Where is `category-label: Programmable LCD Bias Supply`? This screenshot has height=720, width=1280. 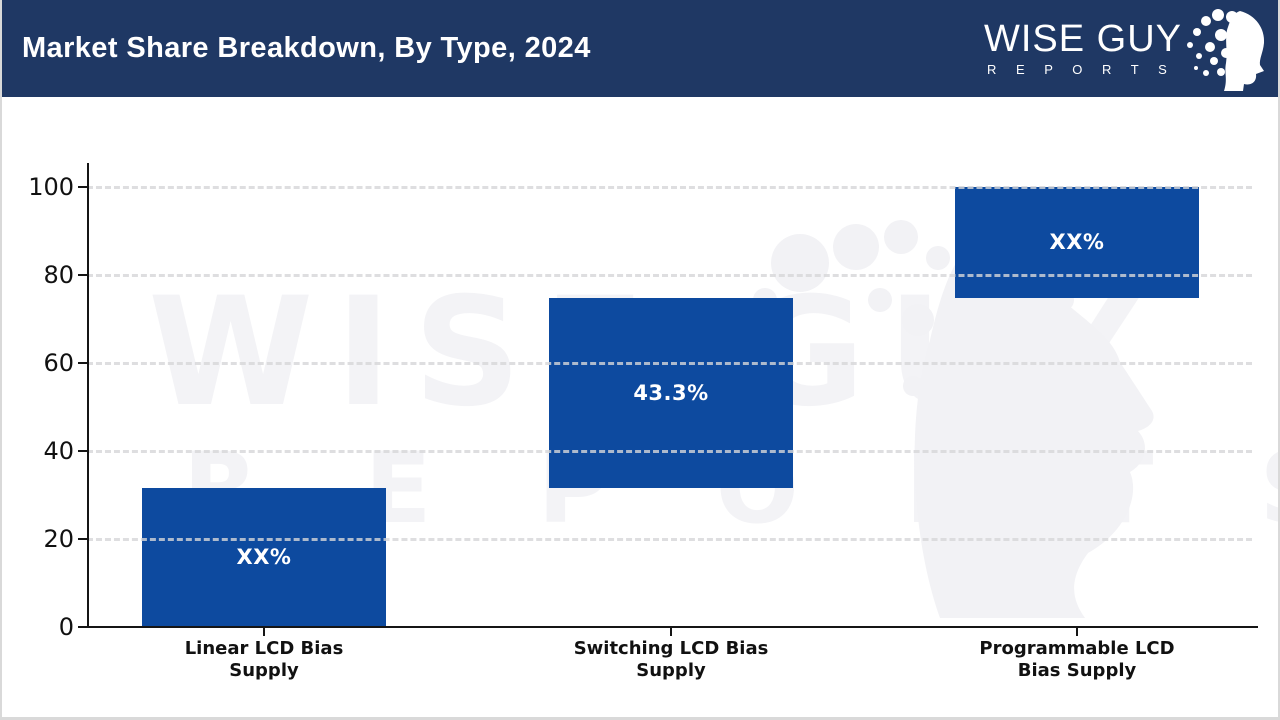 category-label: Programmable LCD Bias Supply is located at coordinates (1077, 660).